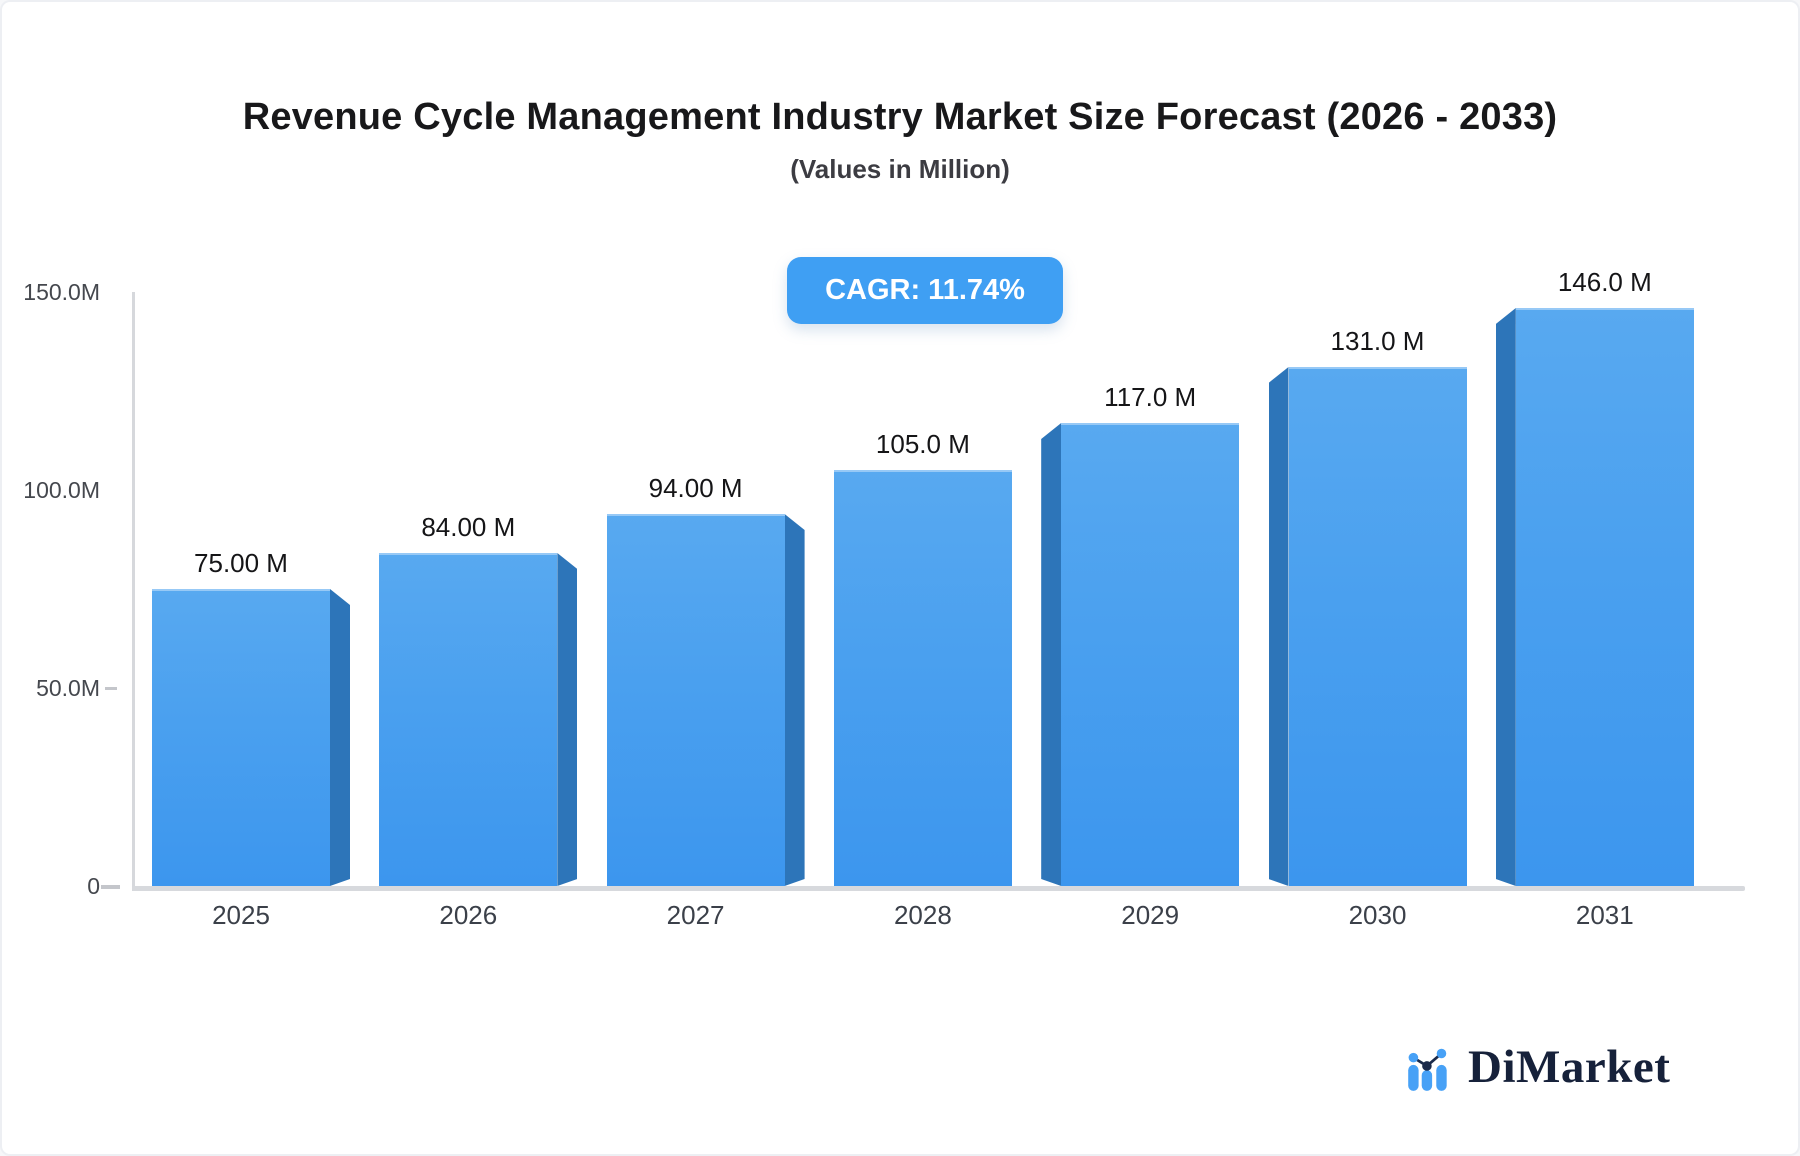  What do you see at coordinates (1605, 576) in the screenshot?
I see `bar-2031: 146.0 M` at bounding box center [1605, 576].